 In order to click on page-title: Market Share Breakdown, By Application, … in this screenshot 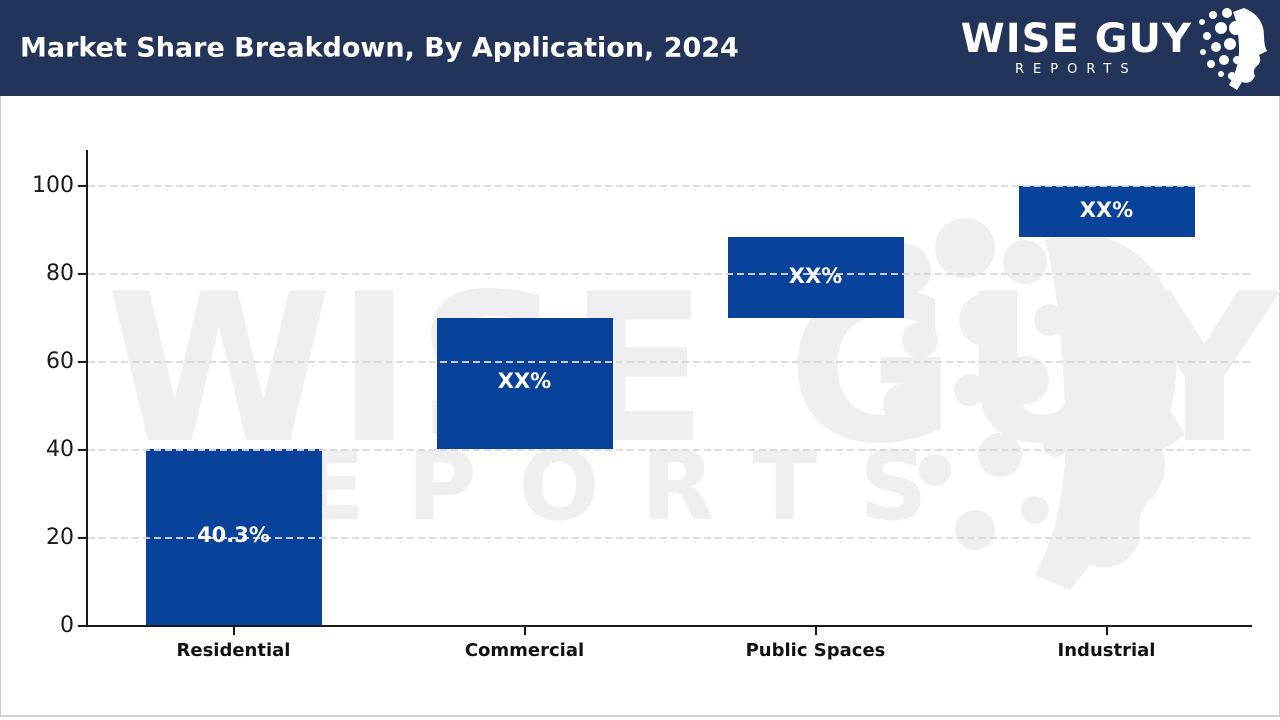, I will do `click(379, 48)`.